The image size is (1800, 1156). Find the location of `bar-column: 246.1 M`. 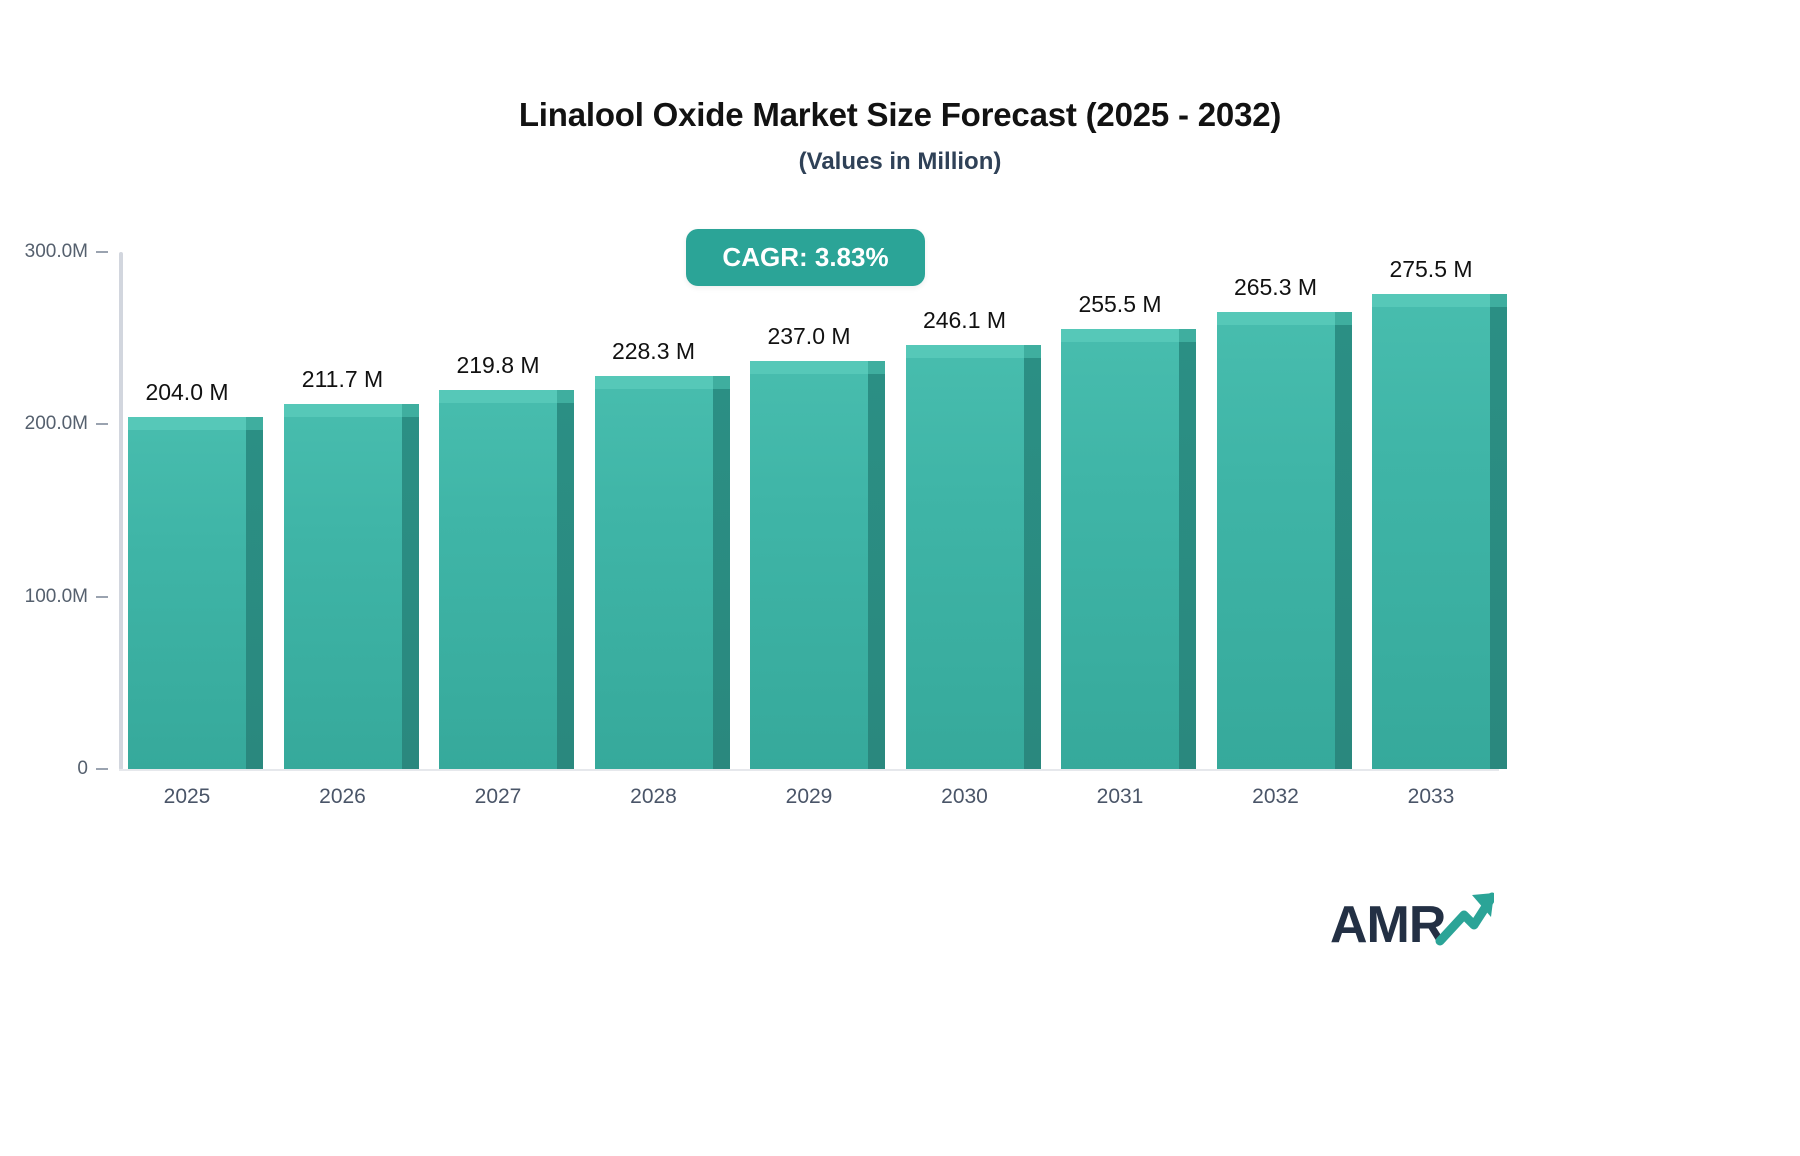

bar-column: 246.1 M is located at coordinates (973, 538).